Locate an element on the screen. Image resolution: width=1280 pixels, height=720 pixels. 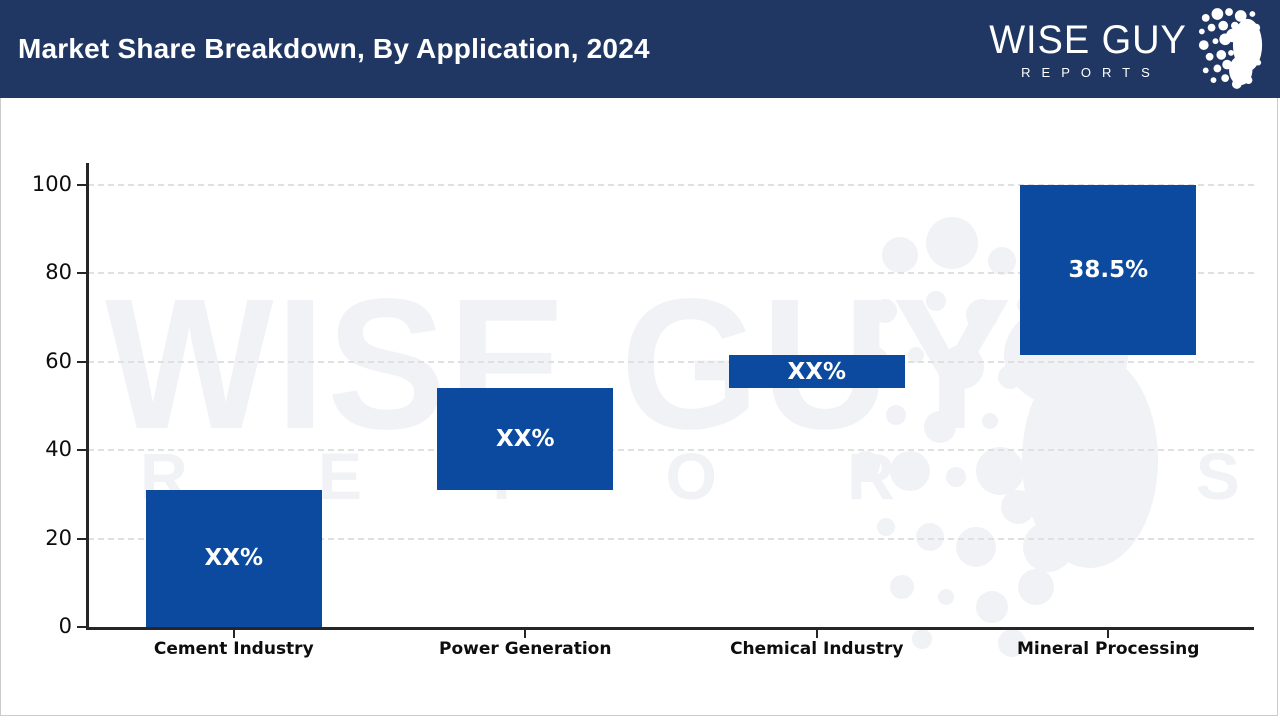
y-tick-label-0: 0 is located at coordinates (65, 626).